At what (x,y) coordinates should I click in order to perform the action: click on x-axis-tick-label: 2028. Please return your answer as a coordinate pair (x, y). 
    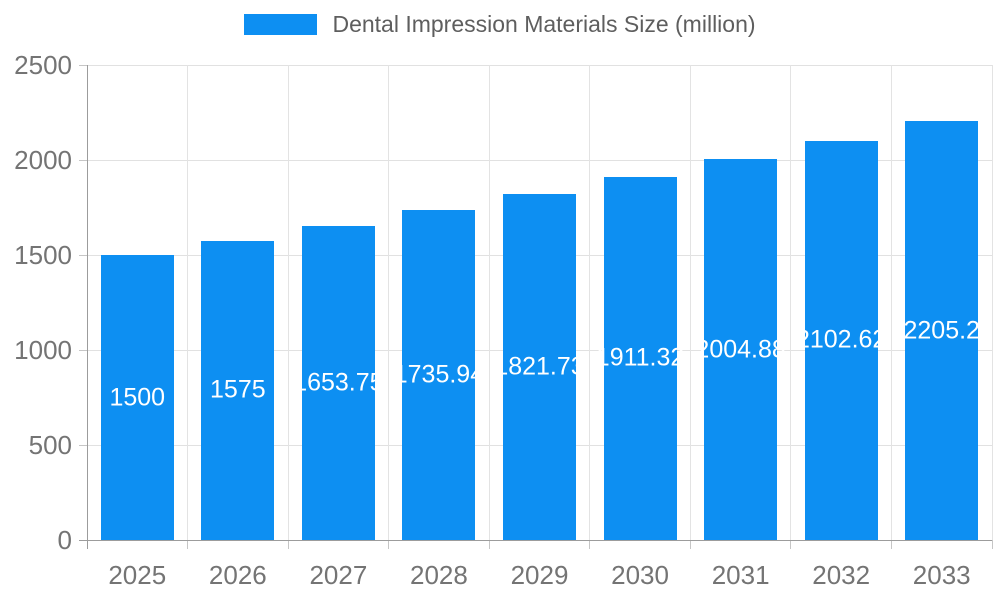
    Looking at the image, I should click on (439, 575).